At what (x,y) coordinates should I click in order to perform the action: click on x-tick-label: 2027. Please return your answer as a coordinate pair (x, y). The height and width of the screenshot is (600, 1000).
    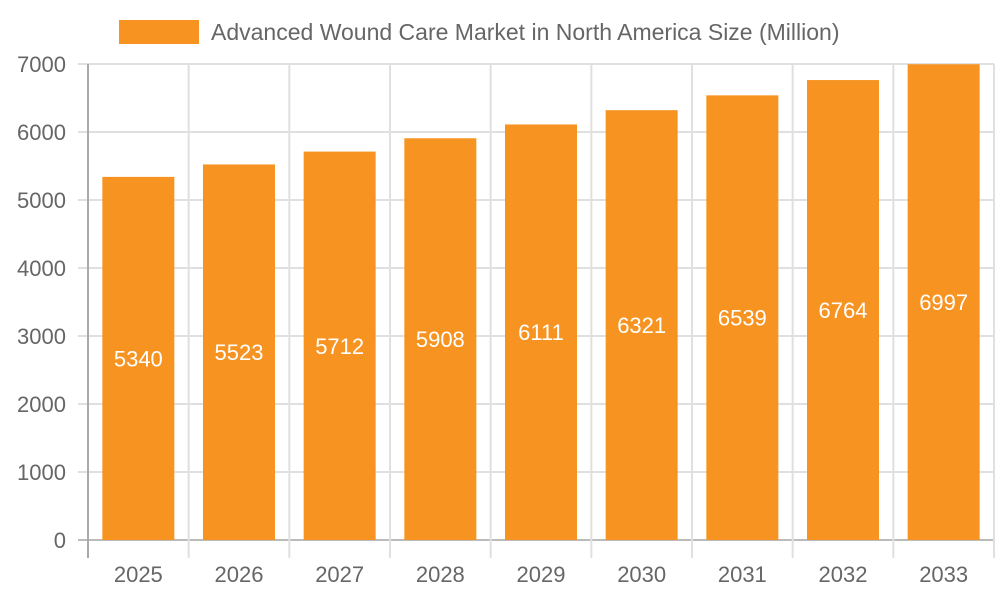
    Looking at the image, I should click on (339, 574).